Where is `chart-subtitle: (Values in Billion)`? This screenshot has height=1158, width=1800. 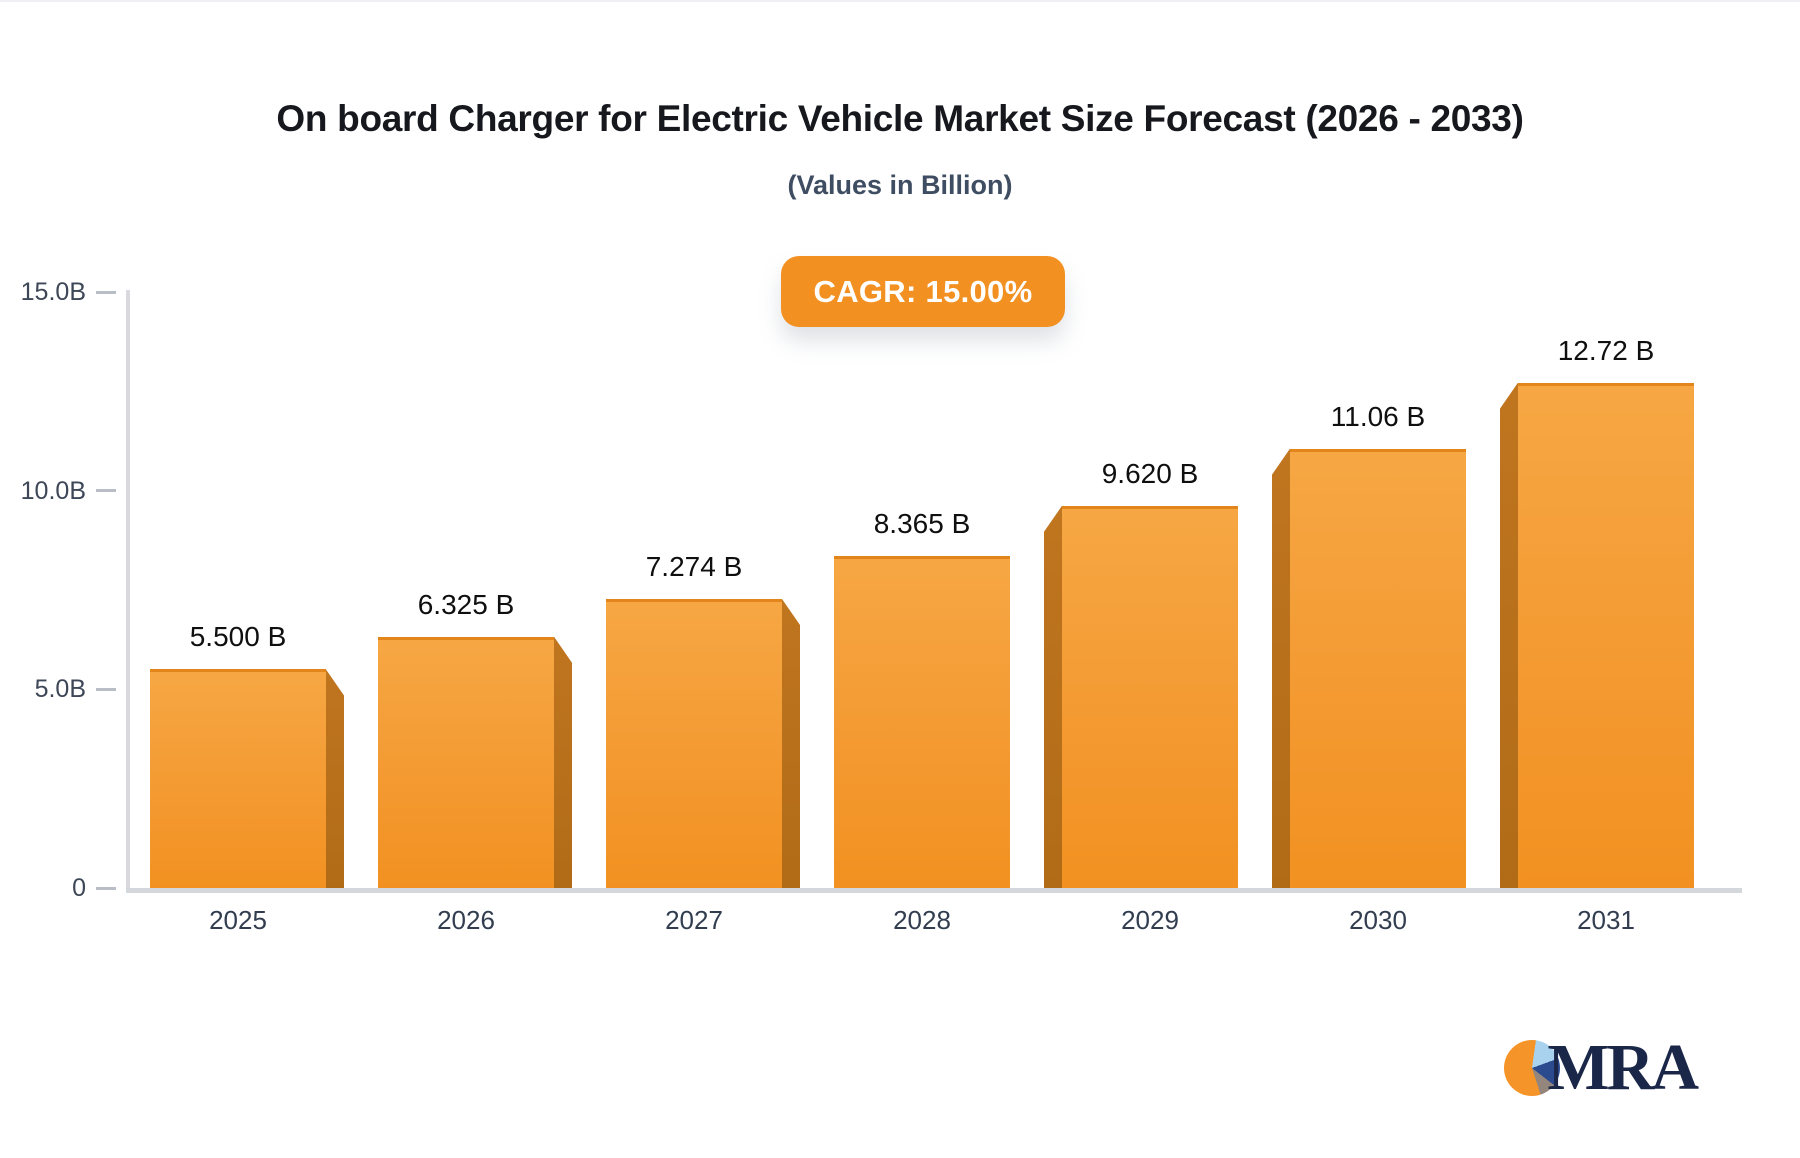
chart-subtitle: (Values in Billion) is located at coordinates (900, 185).